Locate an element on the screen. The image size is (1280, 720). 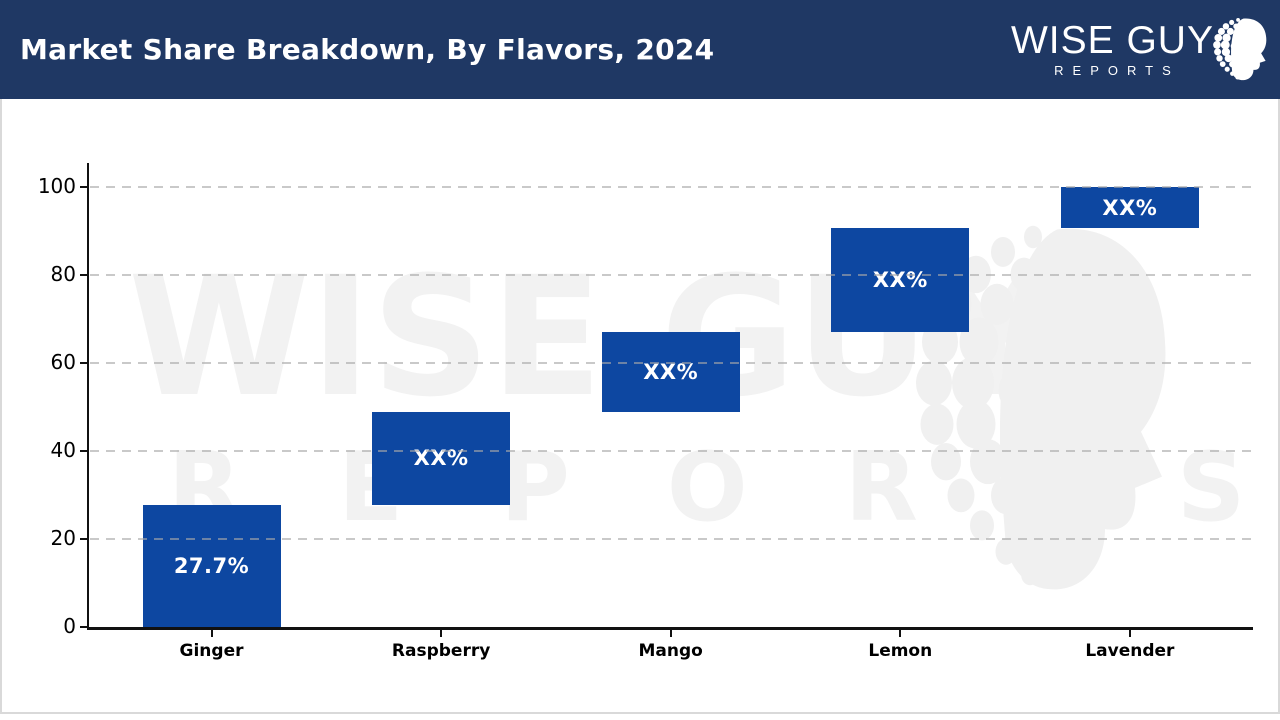
brand-logo: WISE GUY REPORTS is located at coordinates (1141, 49).